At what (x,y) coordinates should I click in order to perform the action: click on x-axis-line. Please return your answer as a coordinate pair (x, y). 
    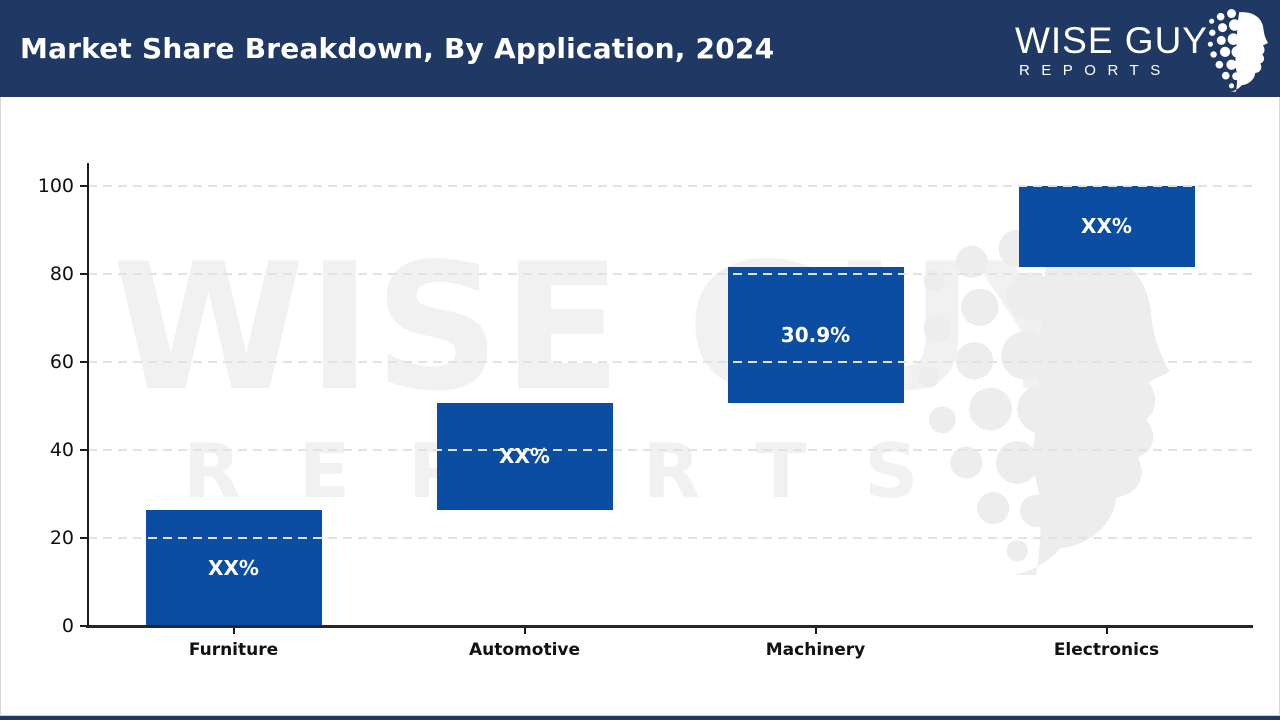
    Looking at the image, I should click on (669, 626).